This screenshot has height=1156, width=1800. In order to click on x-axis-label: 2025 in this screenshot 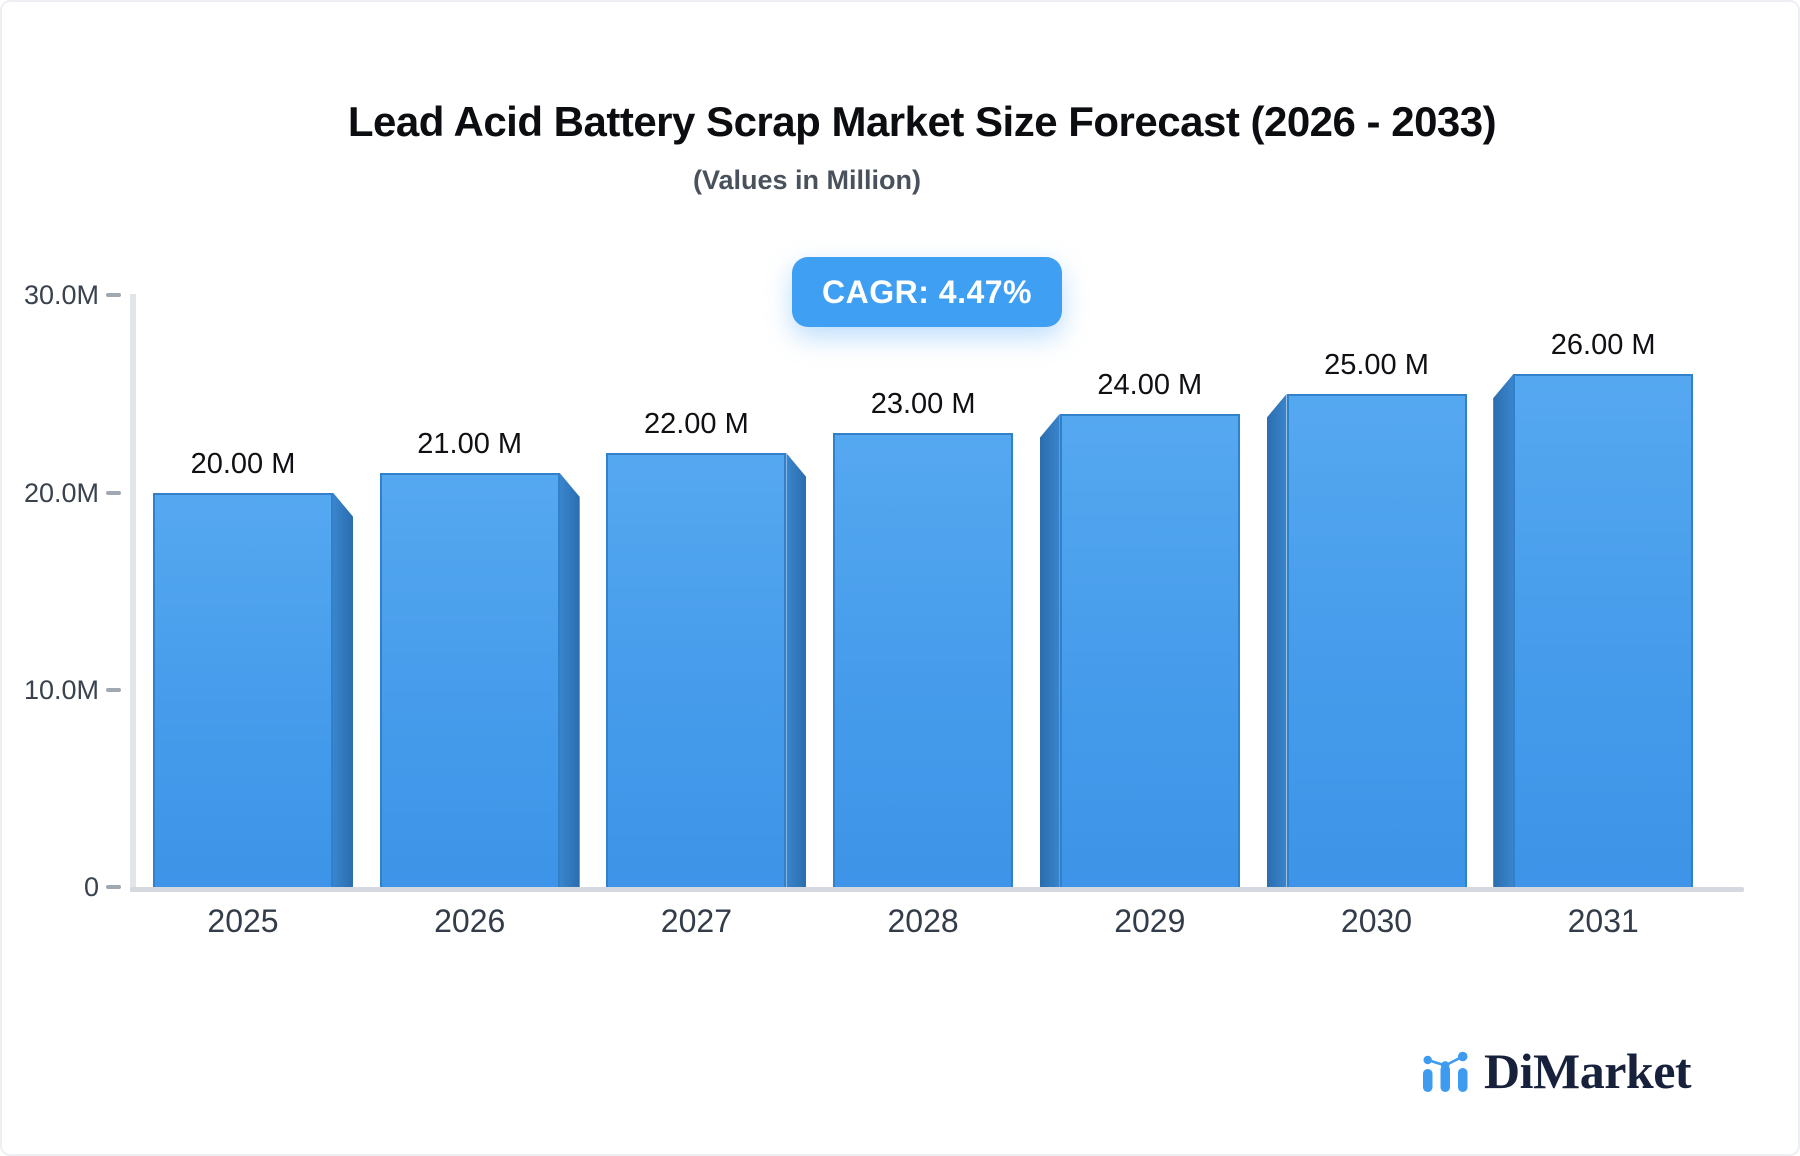, I will do `click(243, 921)`.